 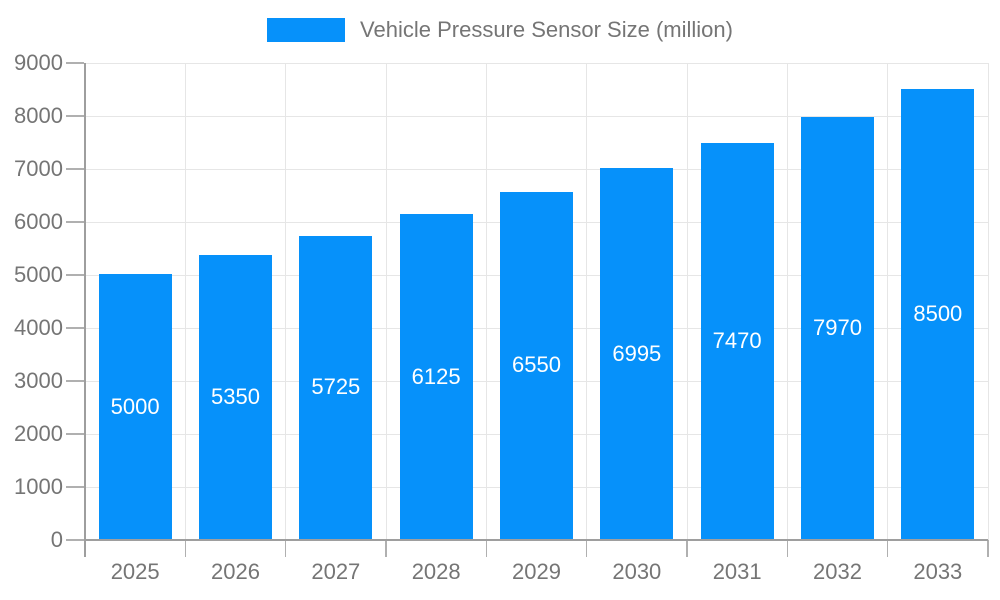 What do you see at coordinates (38, 168) in the screenshot?
I see `y-tick-label: 7000` at bounding box center [38, 168].